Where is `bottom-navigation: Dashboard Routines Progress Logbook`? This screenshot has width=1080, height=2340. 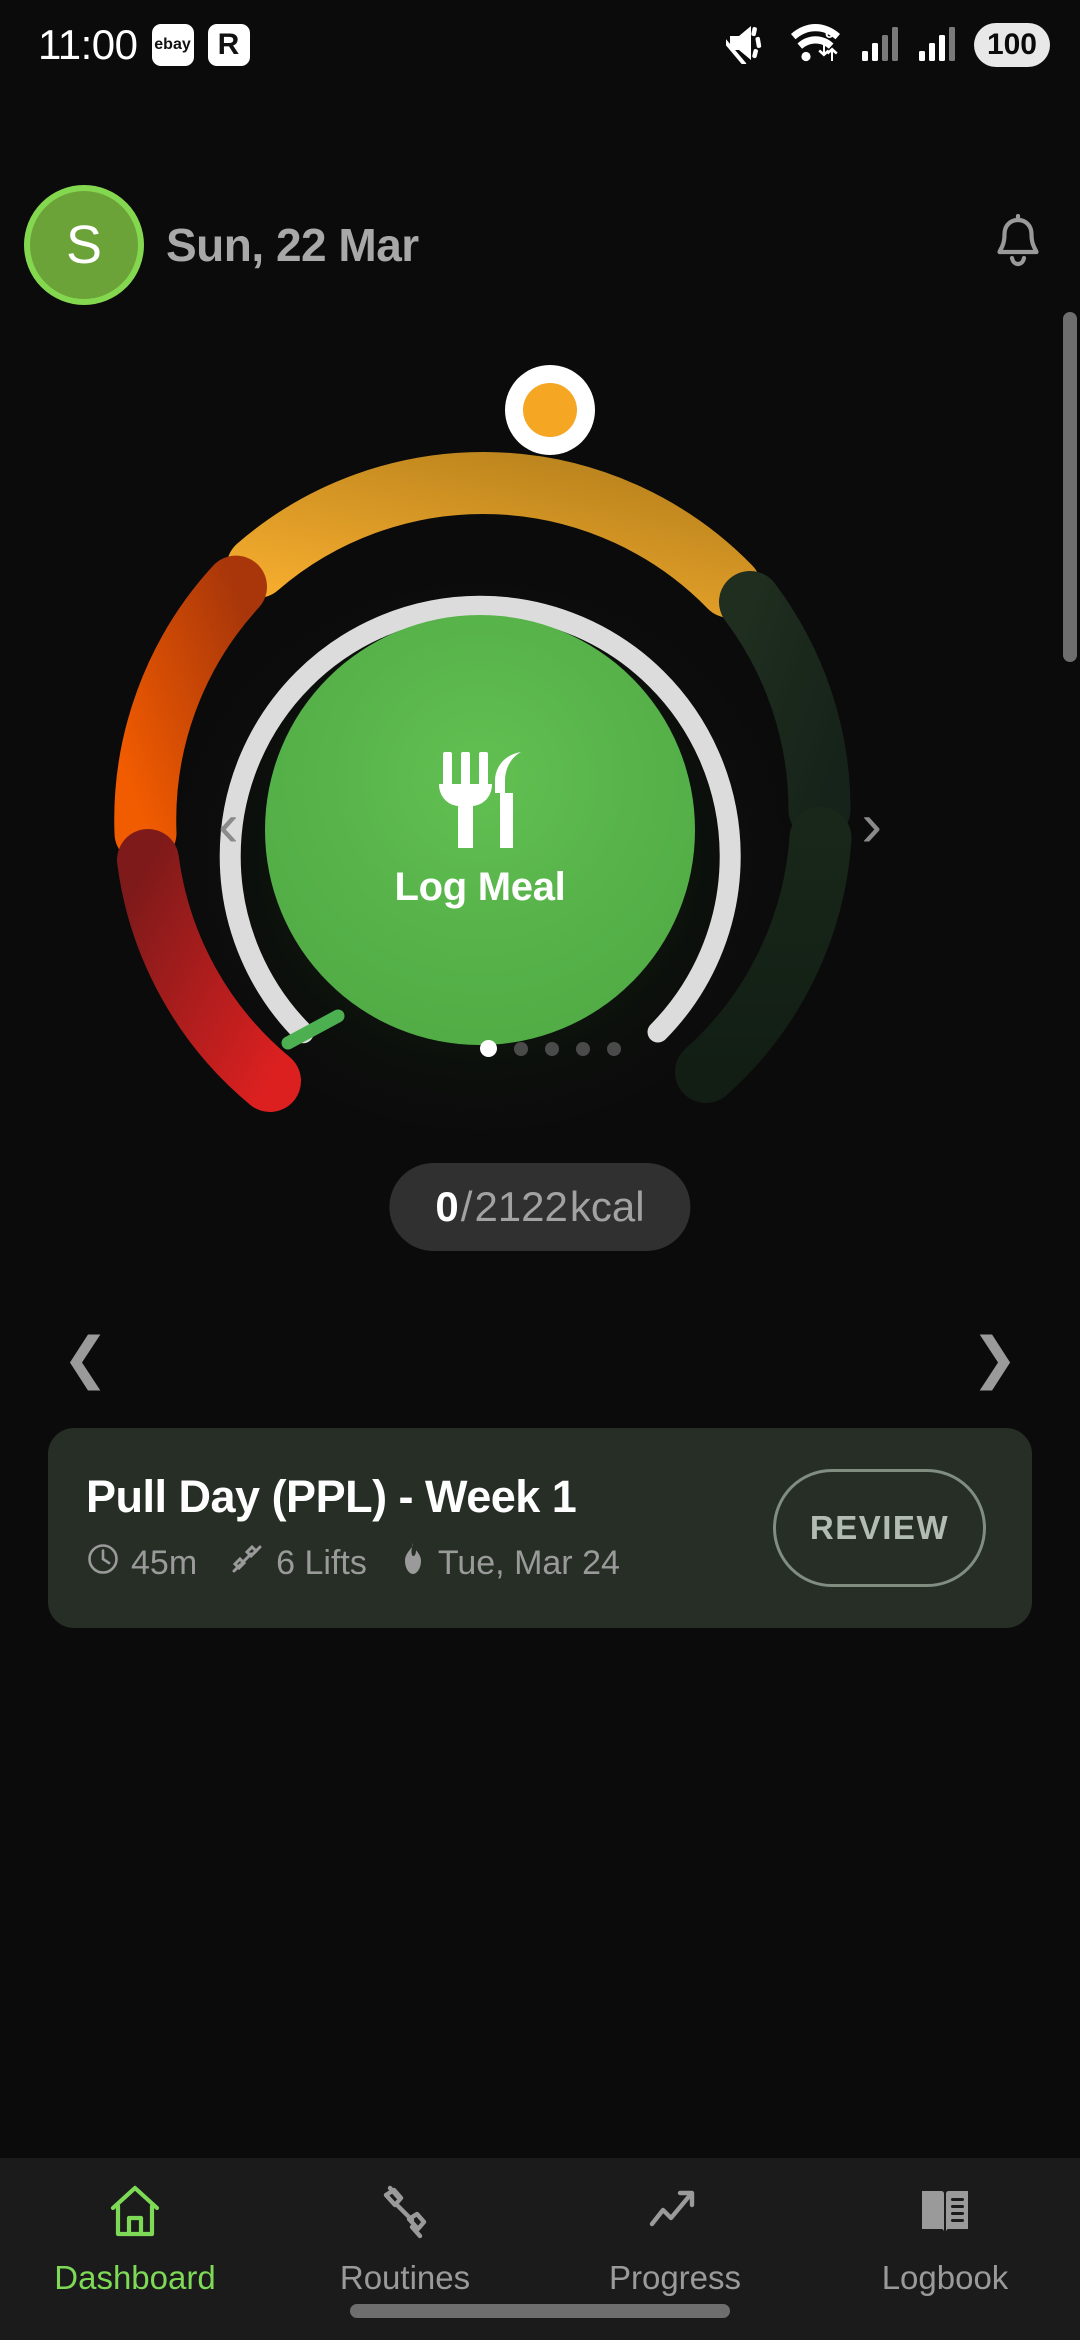
bottom-navigation: Dashboard Routines Progress Logbook is located at coordinates (540, 2249).